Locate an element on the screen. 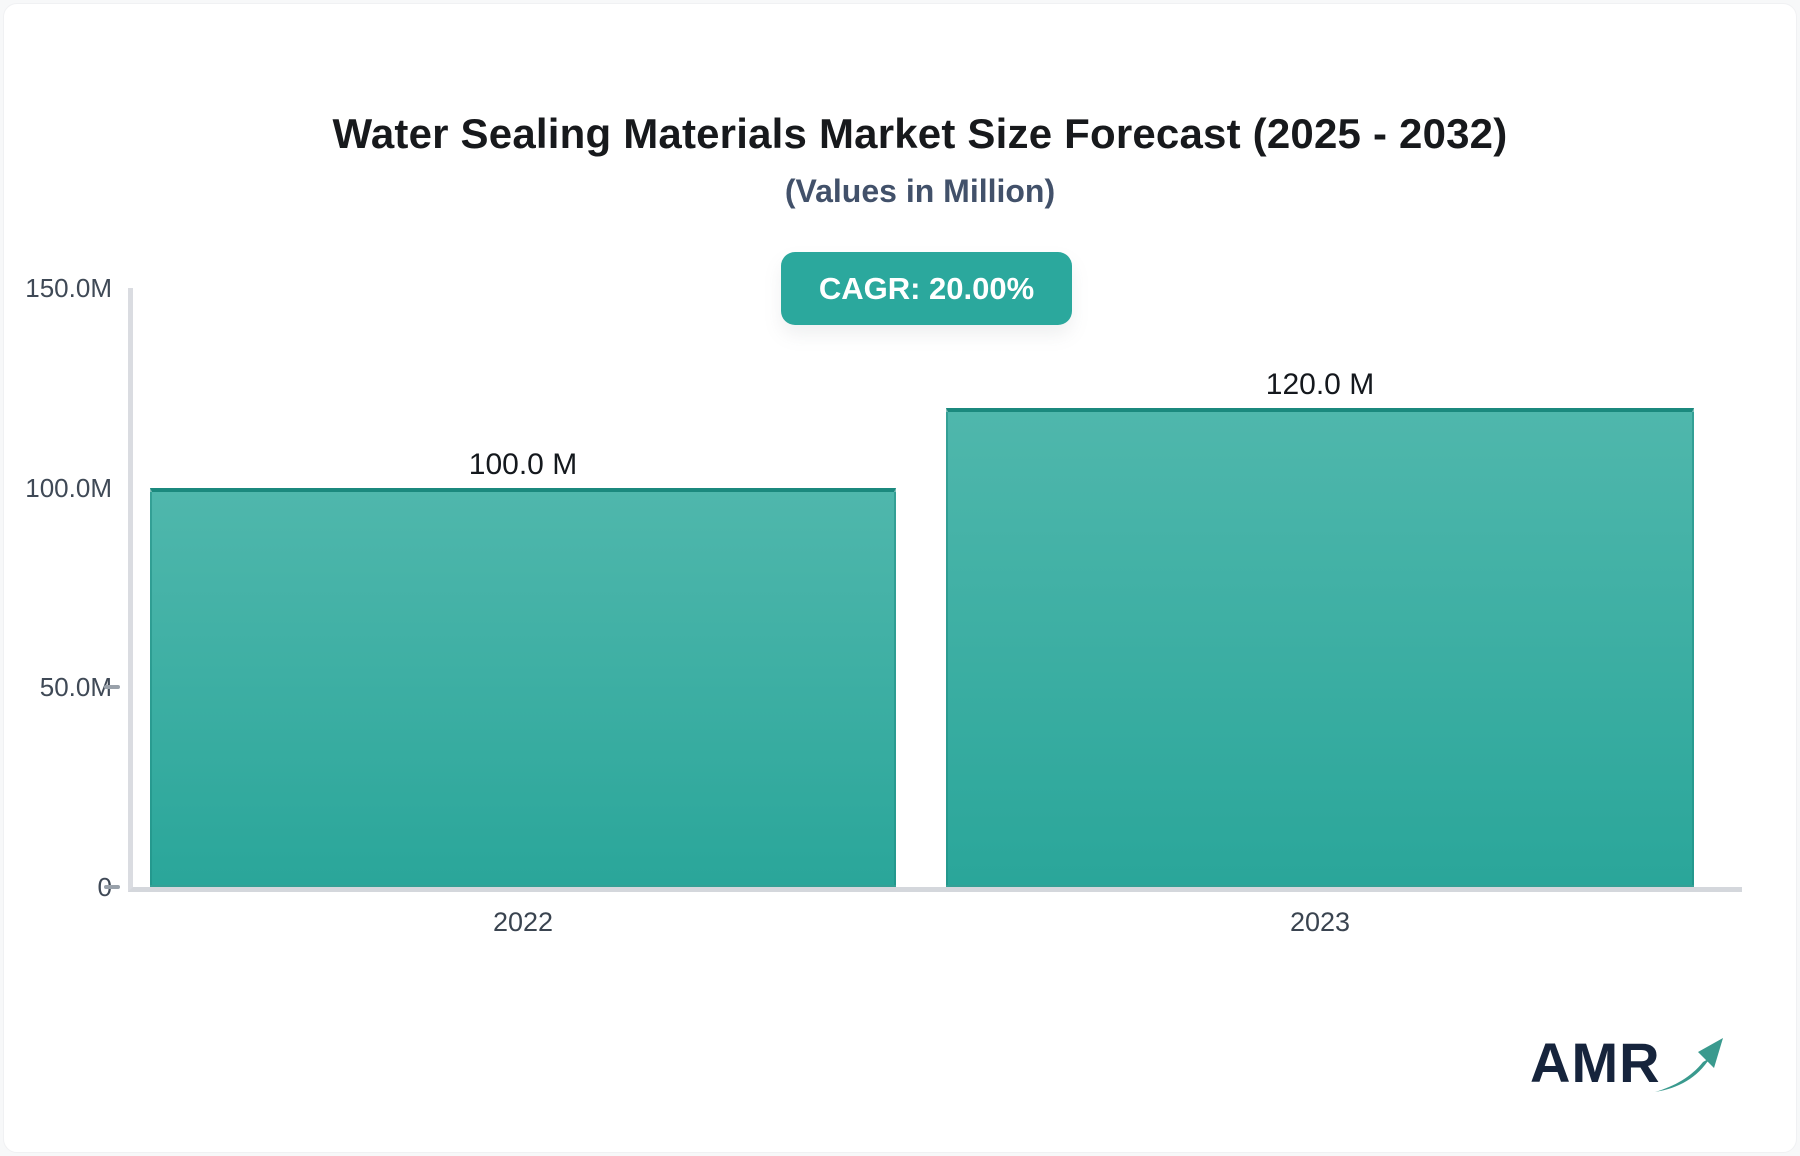 This screenshot has width=1800, height=1156. y-tick-label: 100.0M is located at coordinates (68, 487).